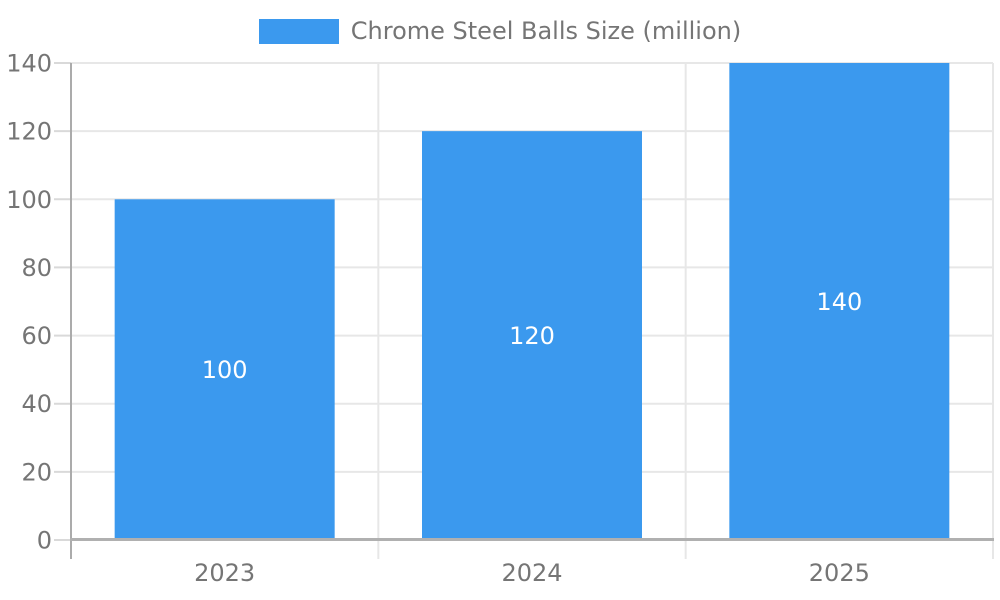 The image size is (1000, 600). What do you see at coordinates (531, 573) in the screenshot?
I see `x-tick-label-2024: 2024` at bounding box center [531, 573].